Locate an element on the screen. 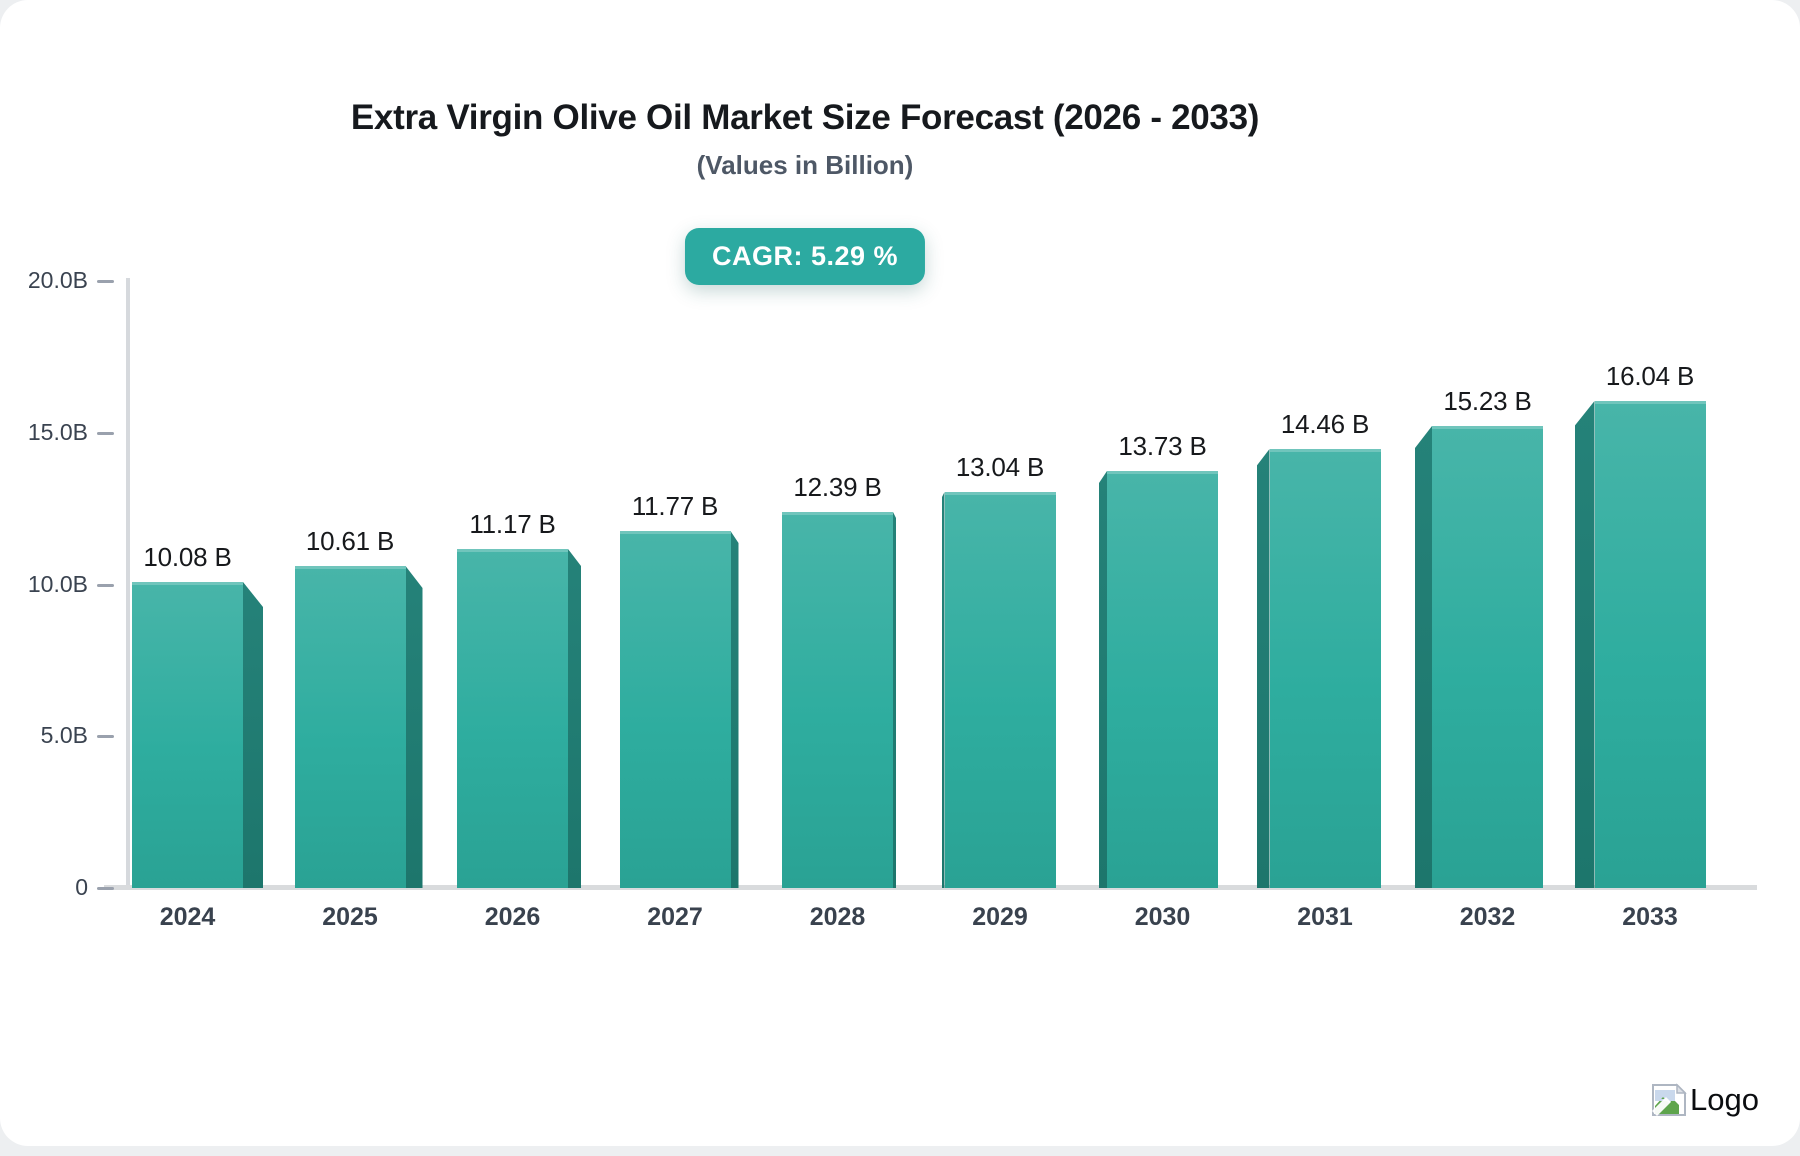  y-tick-label: 0 is located at coordinates (81, 887).